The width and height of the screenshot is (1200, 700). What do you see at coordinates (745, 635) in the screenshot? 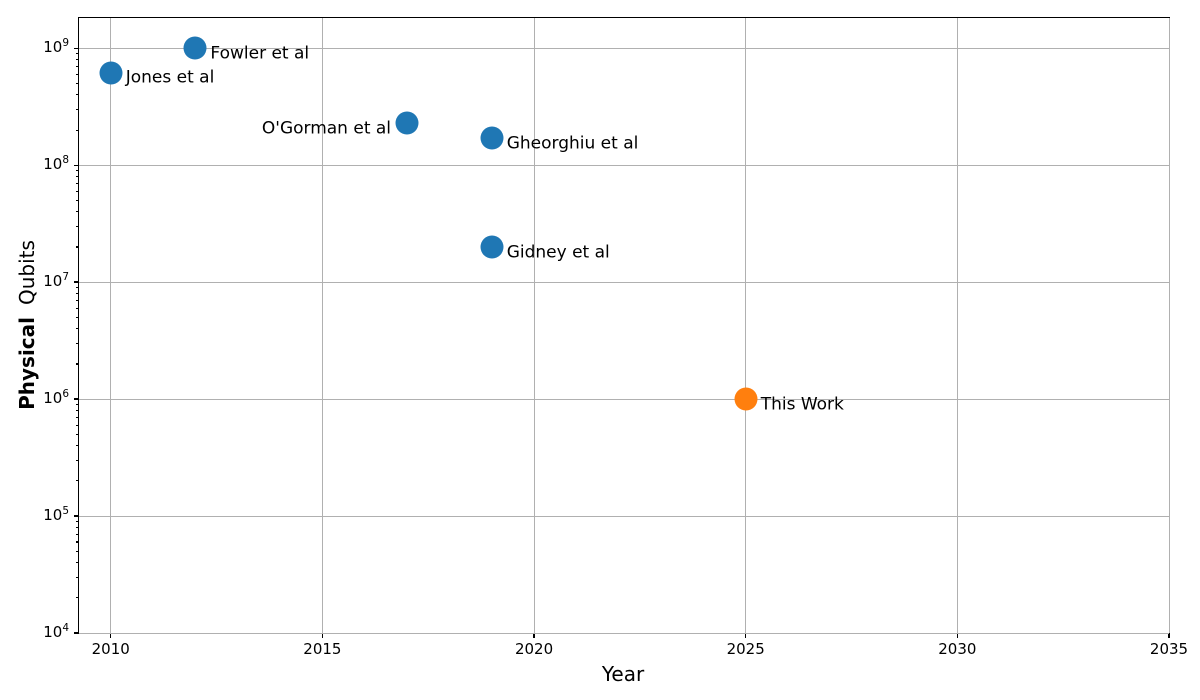
I see `x-tick-mark-2025` at bounding box center [745, 635].